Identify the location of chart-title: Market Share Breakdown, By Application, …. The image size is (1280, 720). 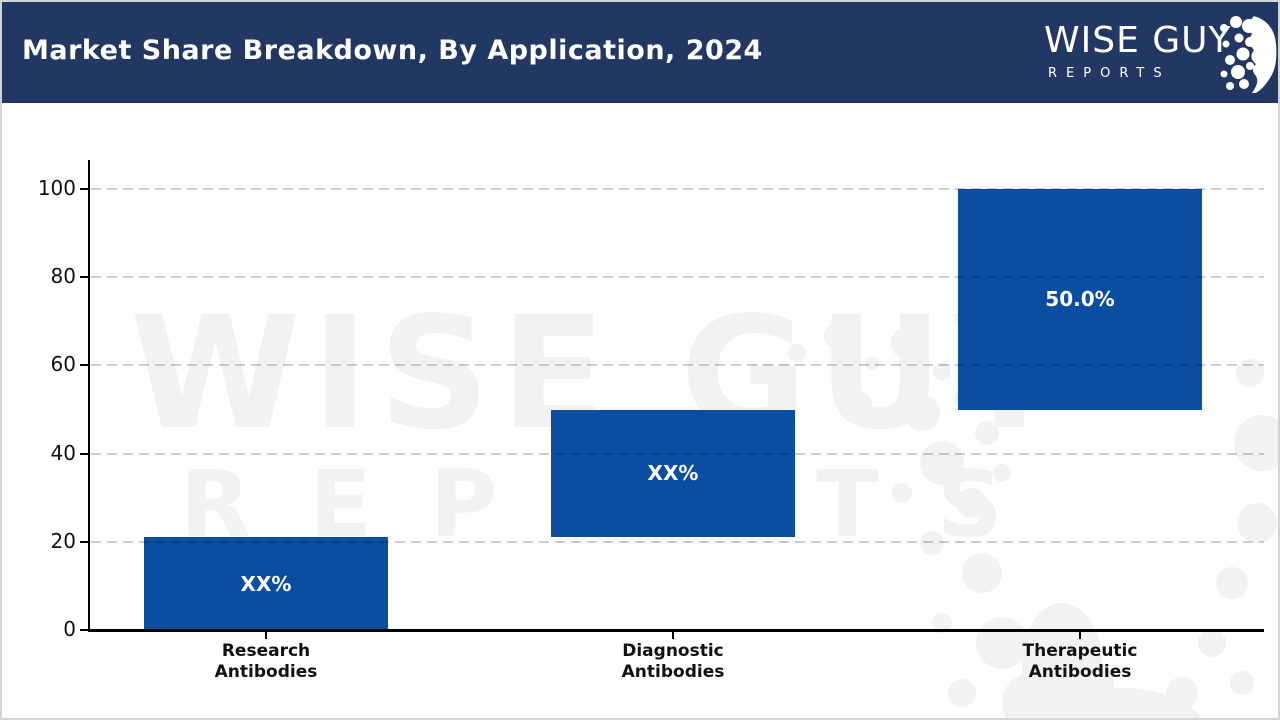
(392, 50).